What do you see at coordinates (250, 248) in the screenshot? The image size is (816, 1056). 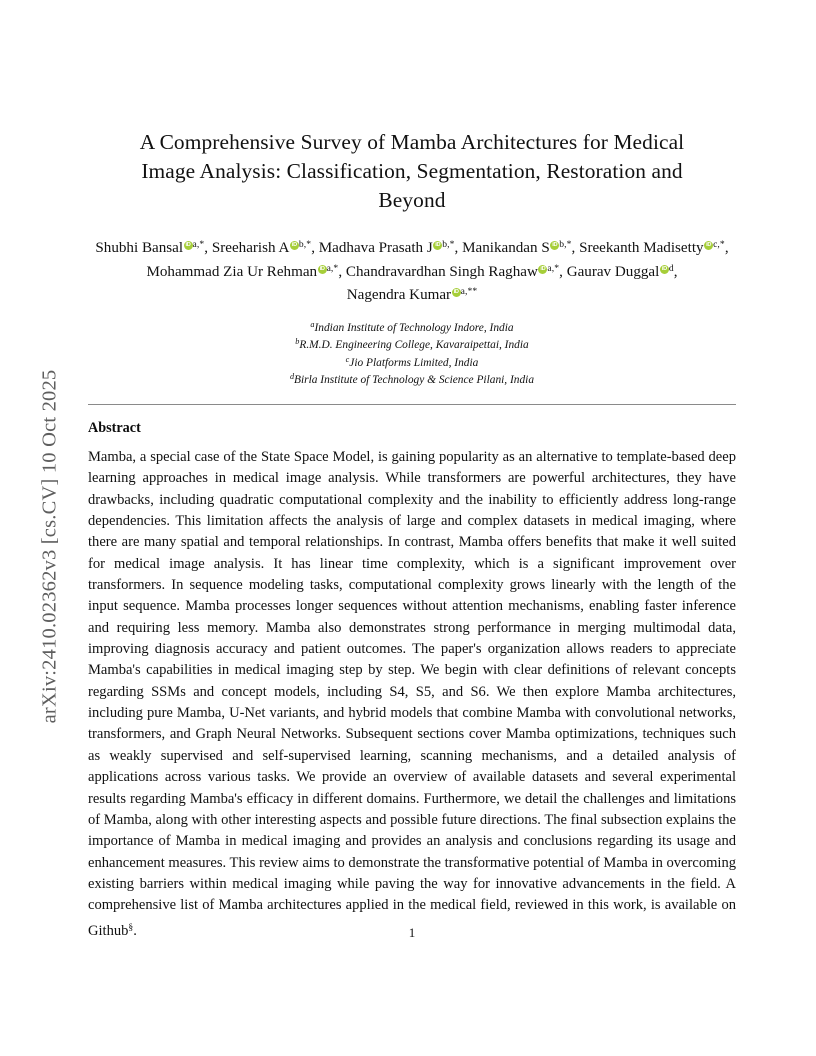 I see `author-name: Sreeharish A` at bounding box center [250, 248].